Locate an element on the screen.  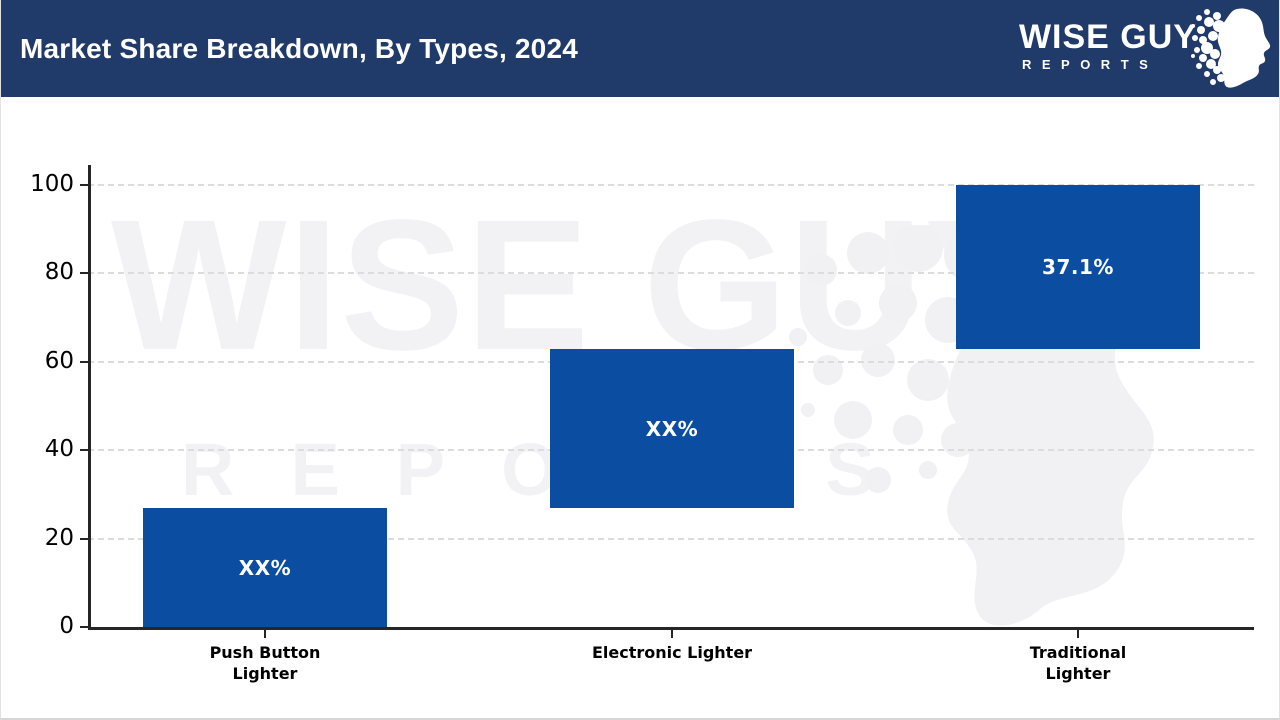
y-tick-label-100: 100 is located at coordinates (52, 184).